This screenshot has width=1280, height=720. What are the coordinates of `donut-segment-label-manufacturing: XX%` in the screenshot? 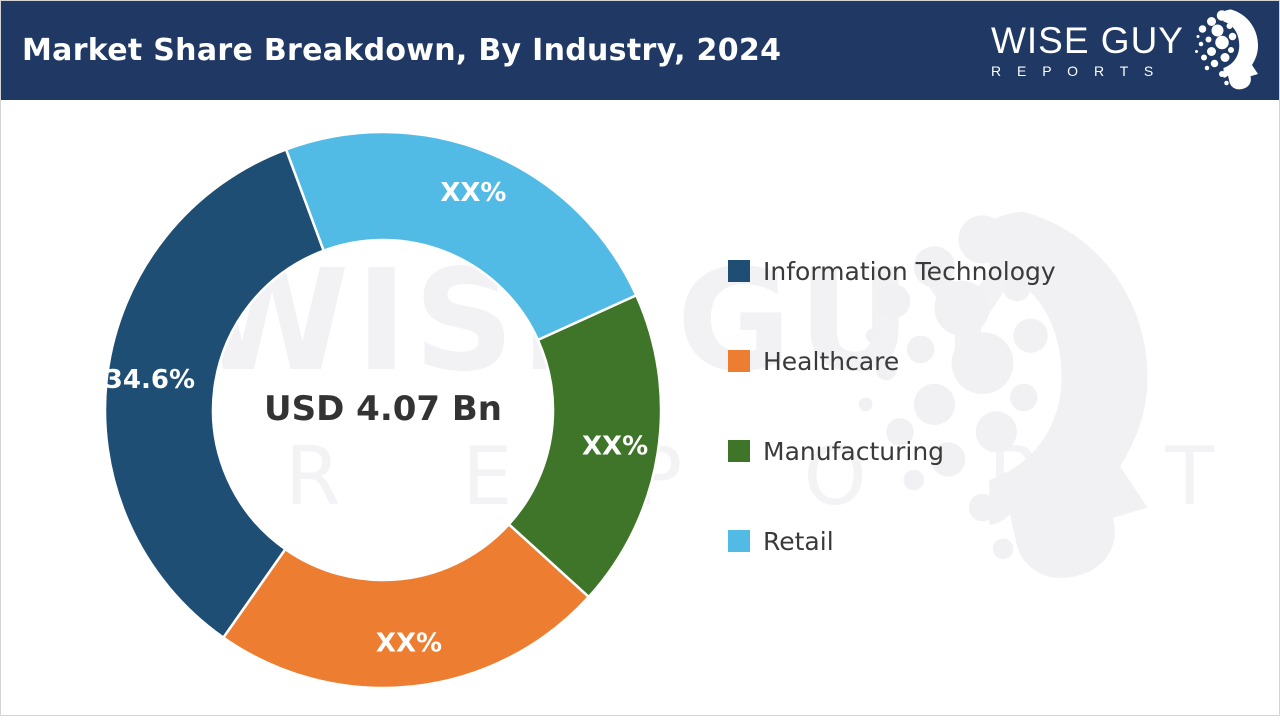 It's located at (615, 447).